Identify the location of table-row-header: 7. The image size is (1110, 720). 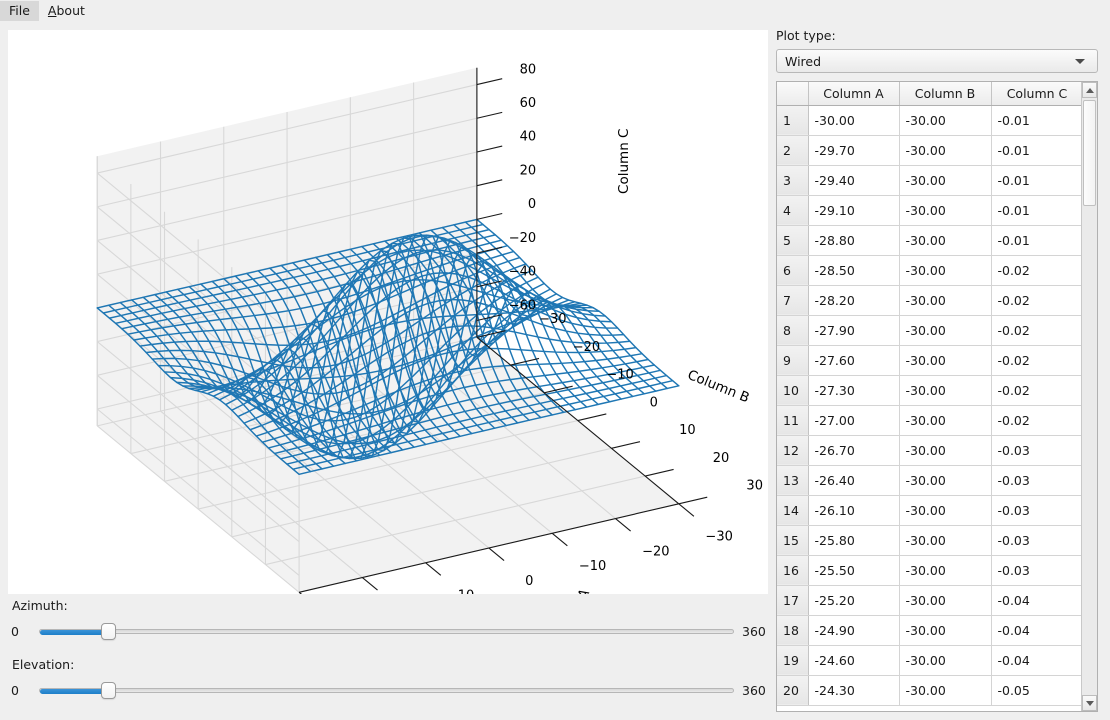
(793, 300).